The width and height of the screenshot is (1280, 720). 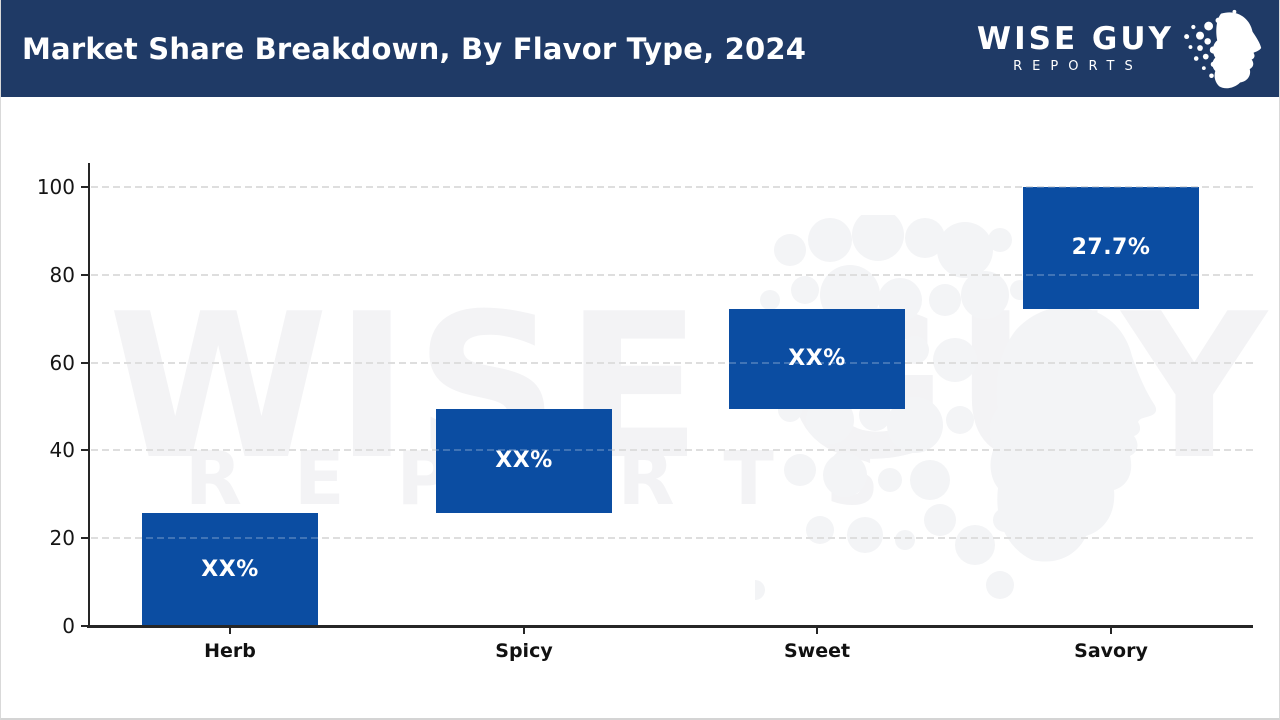 I want to click on bar-sweet: XX%, so click(x=817, y=358).